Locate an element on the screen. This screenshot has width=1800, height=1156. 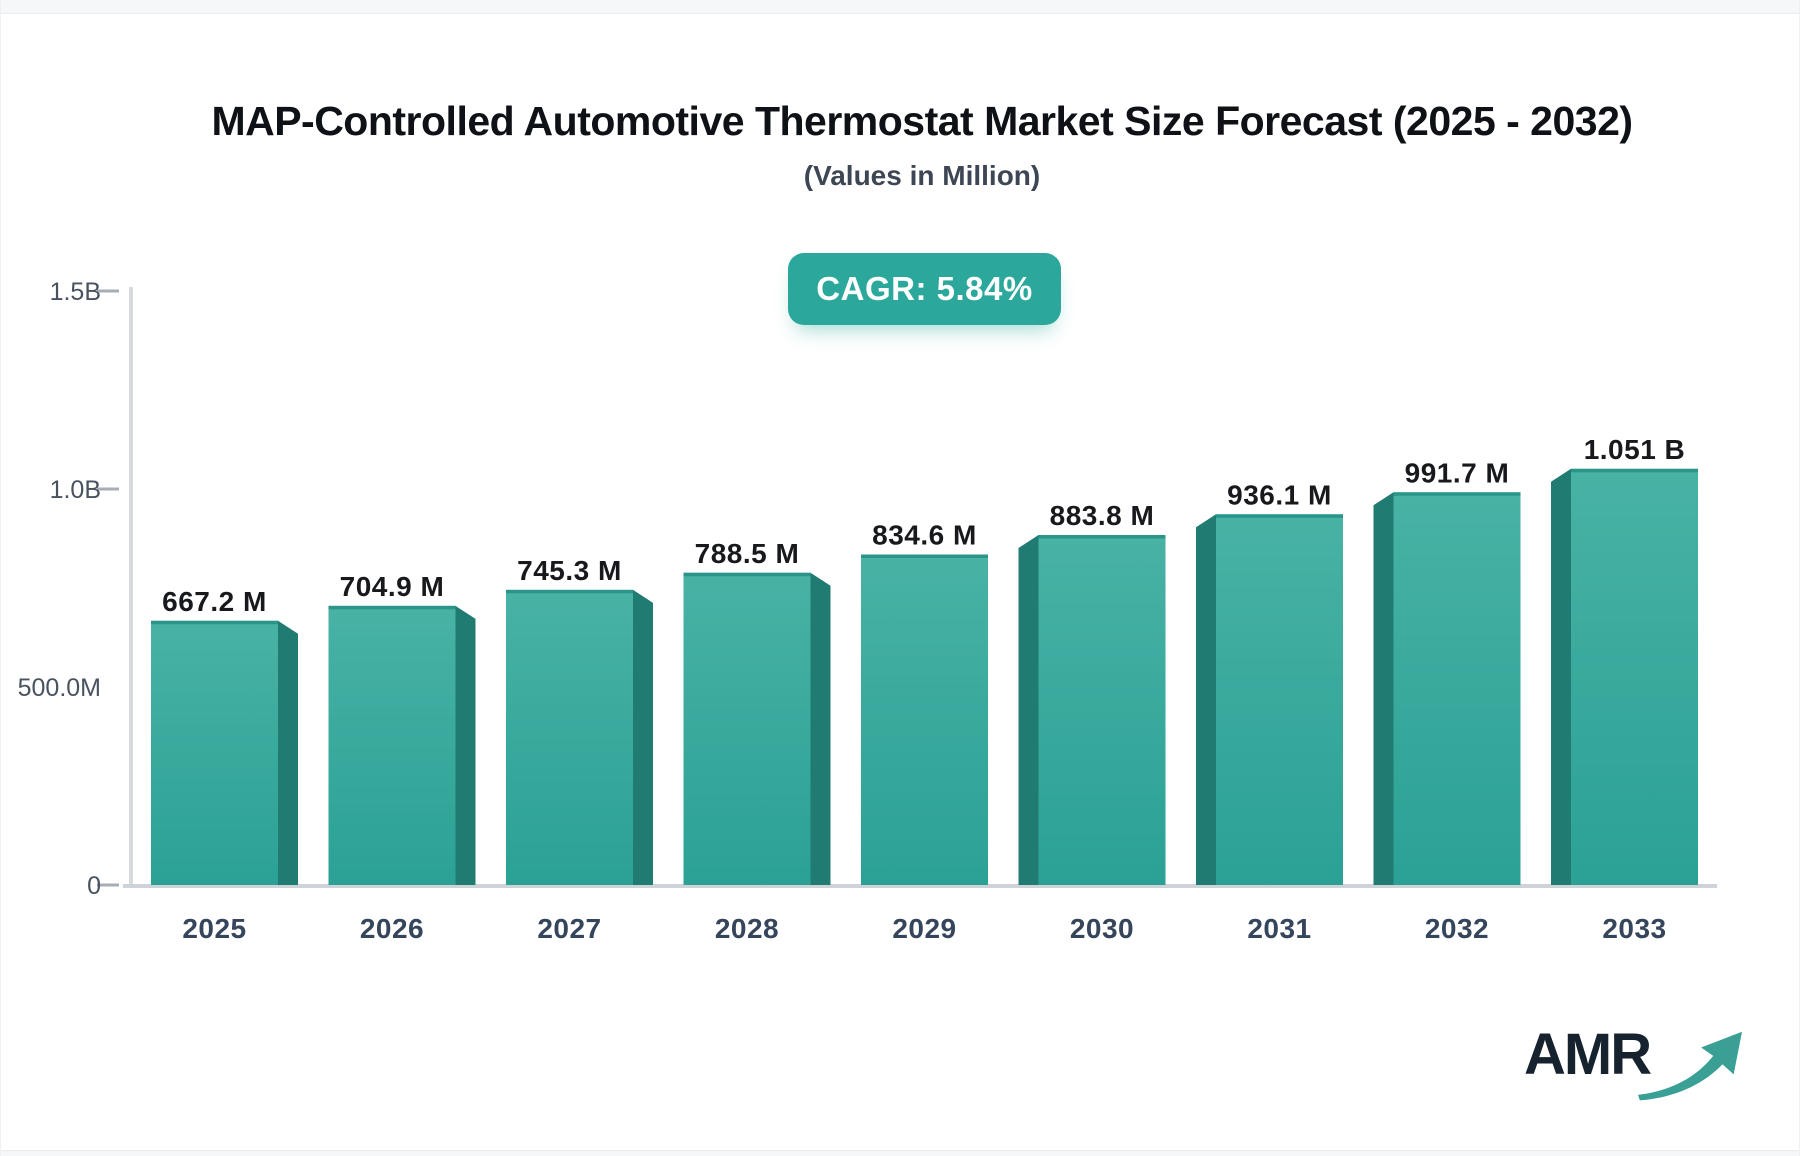
x-axis-year-label: 2029 is located at coordinates (924, 928).